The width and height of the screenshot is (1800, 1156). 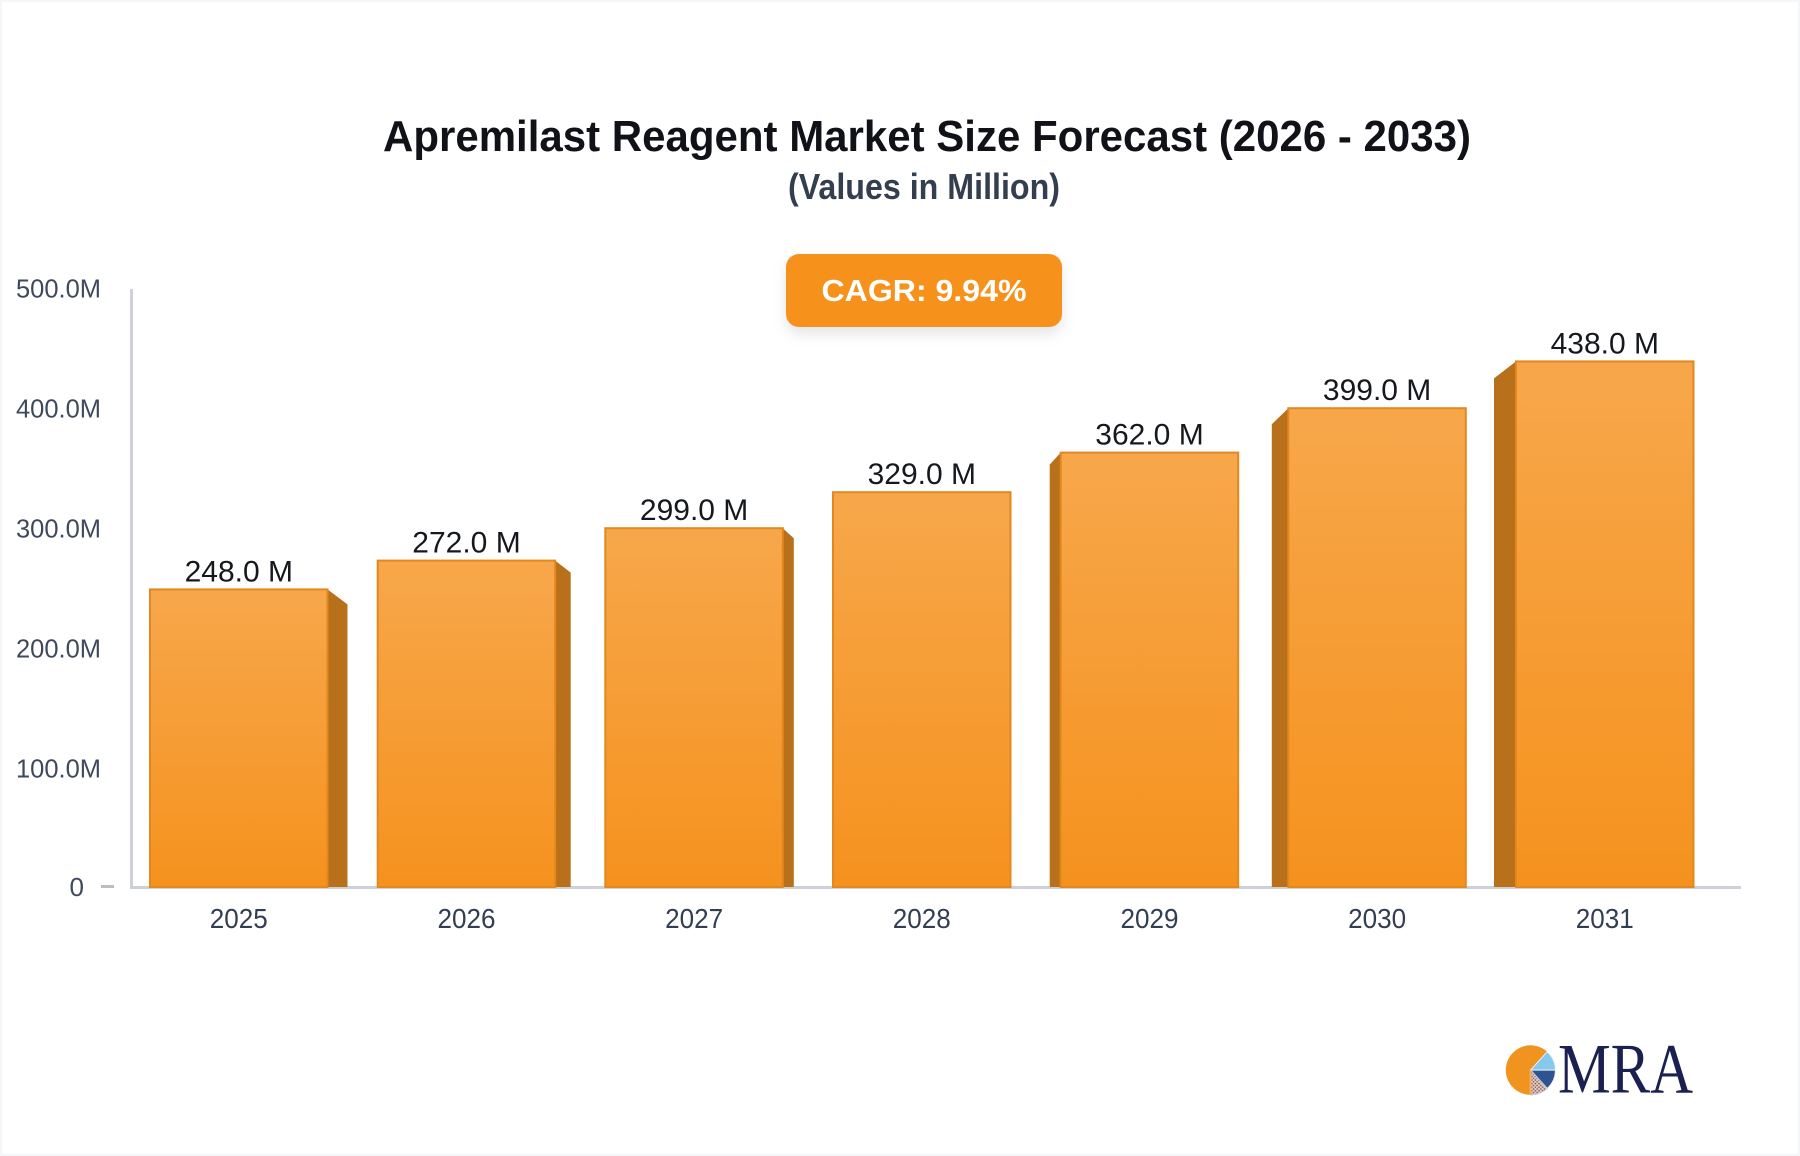 I want to click on svg-text: 329.0 M, so click(x=922, y=474).